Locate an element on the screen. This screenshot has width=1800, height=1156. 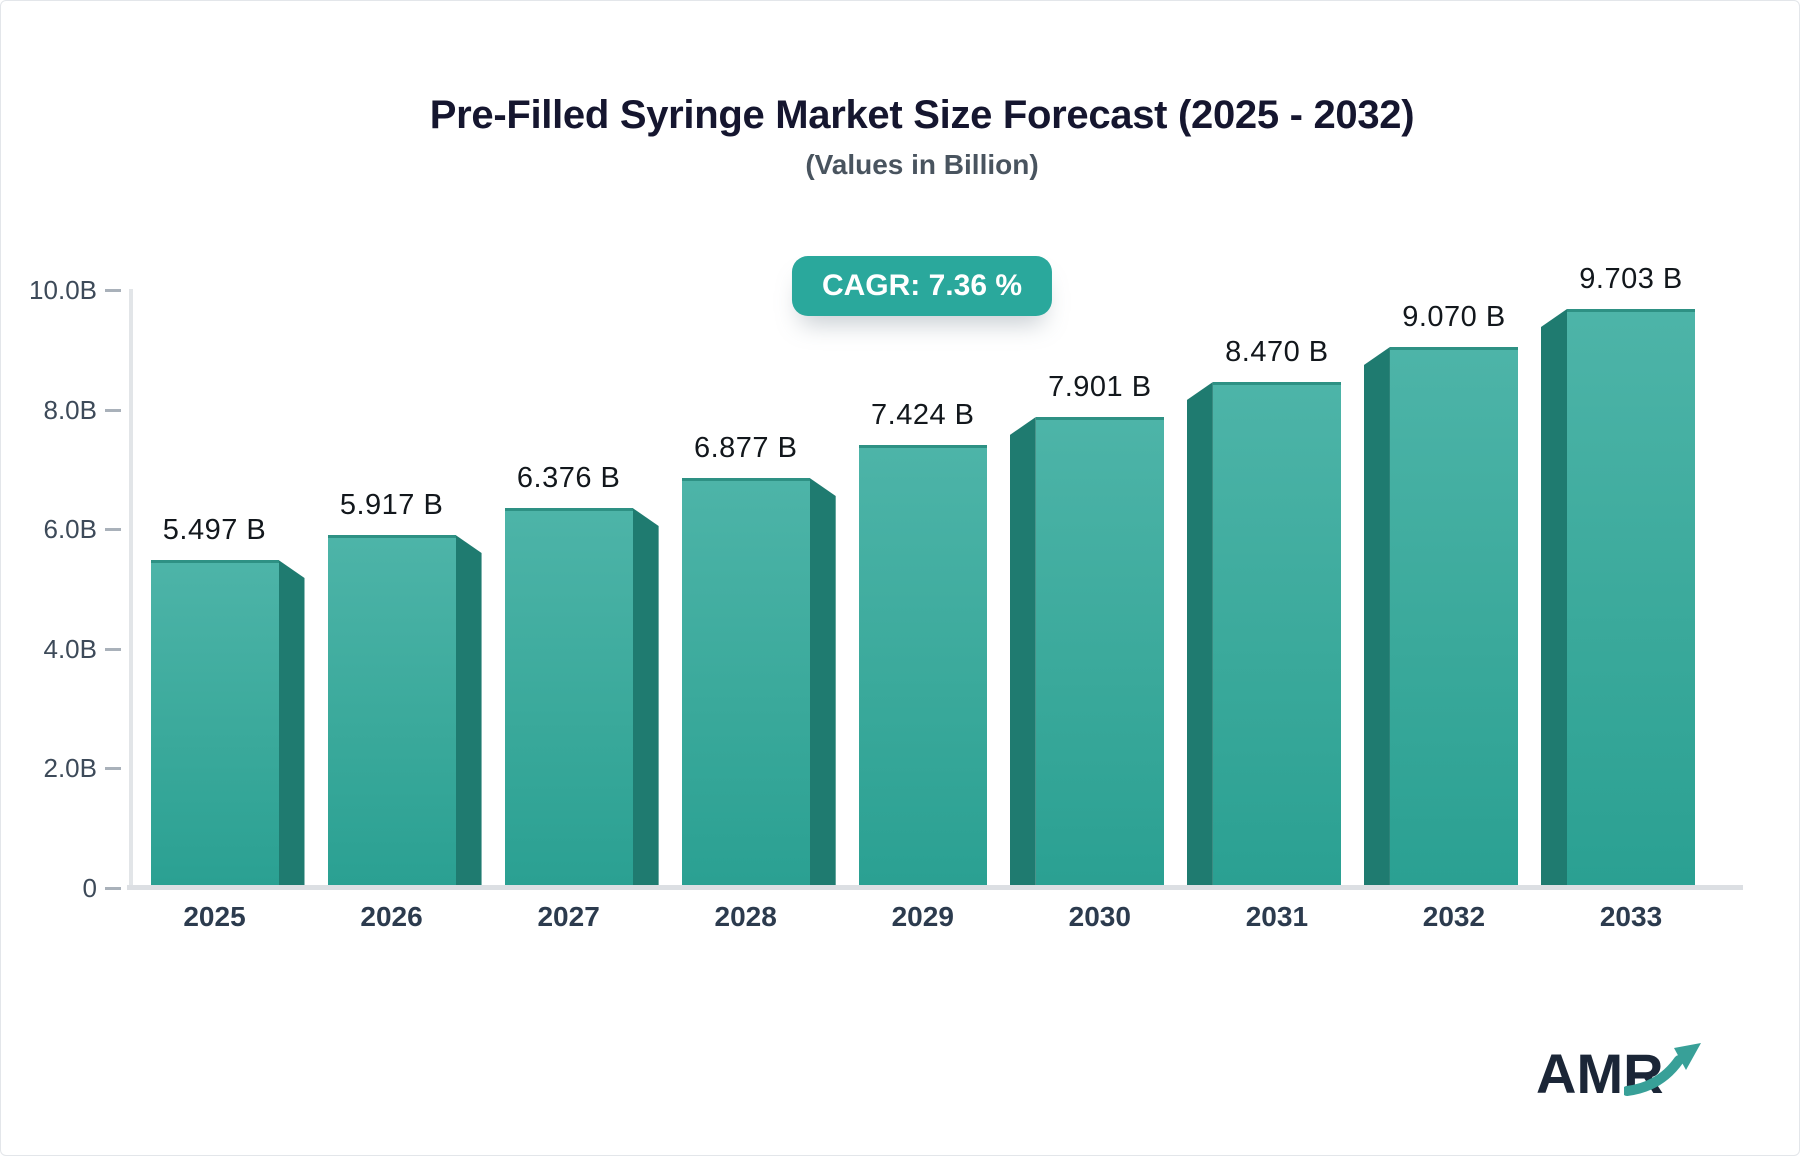
x-tick-label: 2032 is located at coordinates (1454, 916).